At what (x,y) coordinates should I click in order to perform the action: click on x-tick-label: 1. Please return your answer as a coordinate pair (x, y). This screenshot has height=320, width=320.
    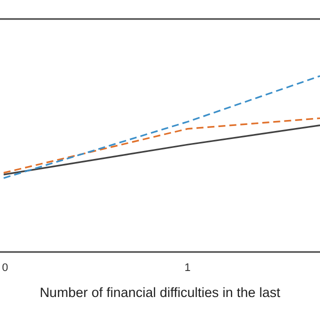
    Looking at the image, I should click on (187, 268).